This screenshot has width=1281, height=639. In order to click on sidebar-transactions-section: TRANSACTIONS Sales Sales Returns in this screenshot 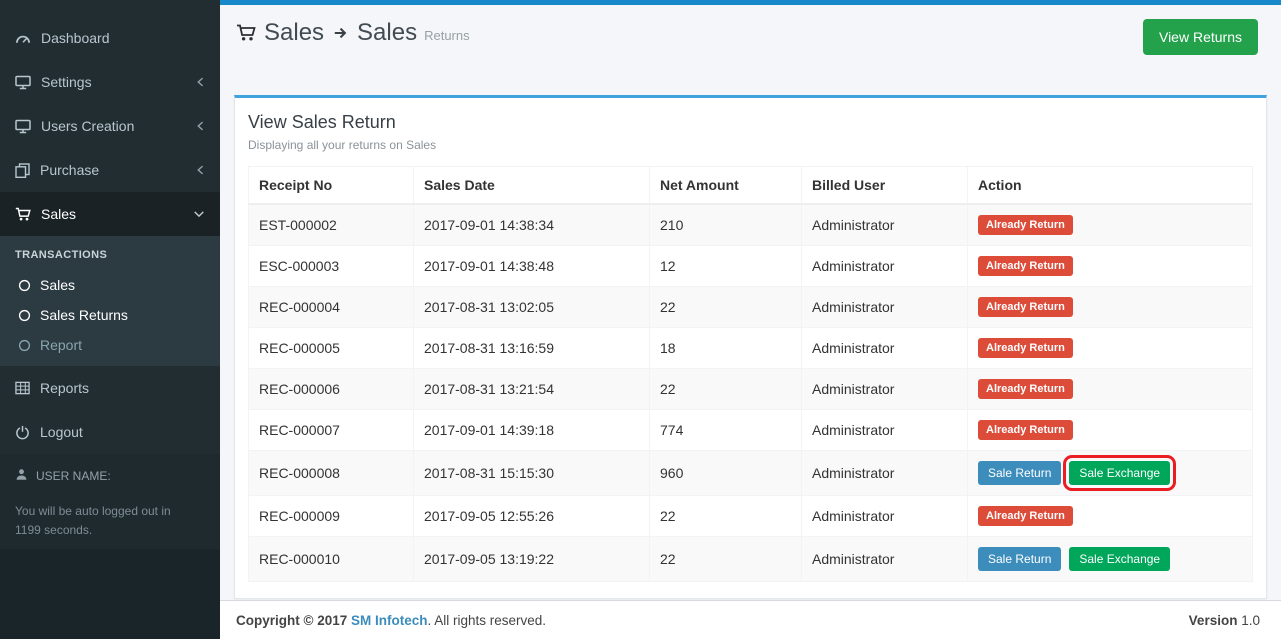, I will do `click(110, 301)`.